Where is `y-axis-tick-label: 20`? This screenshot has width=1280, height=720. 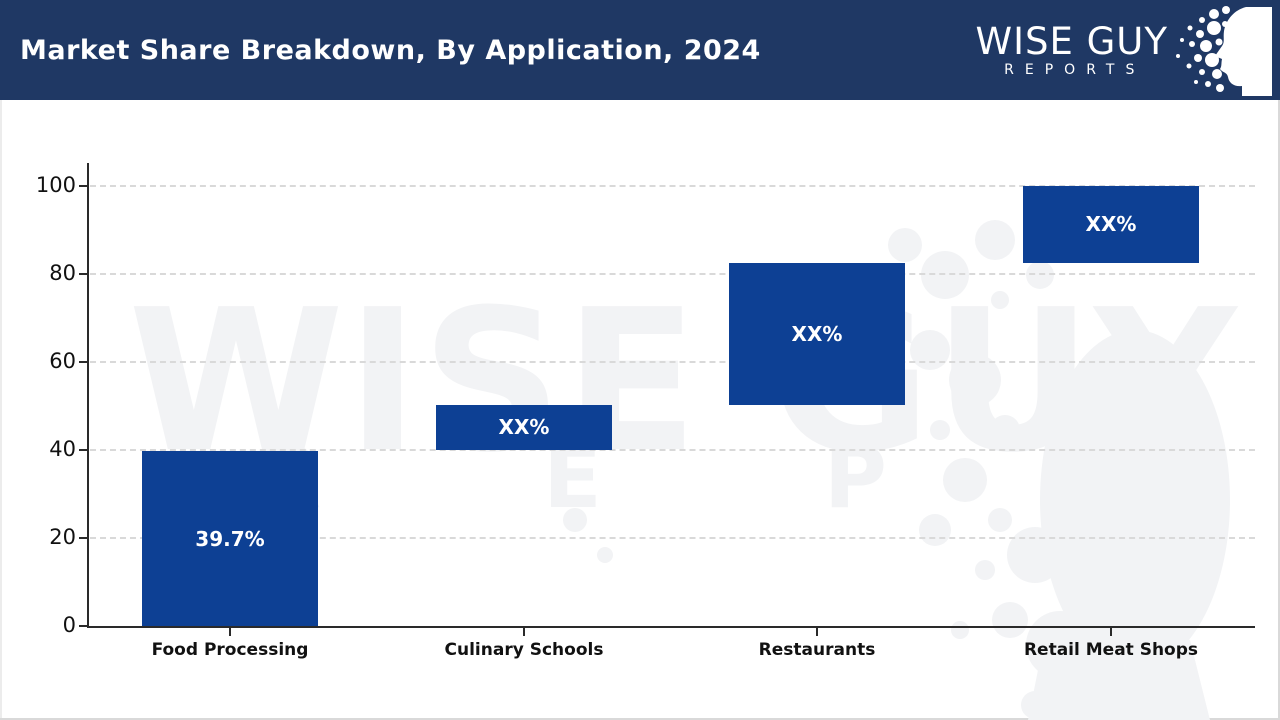 y-axis-tick-label: 20 is located at coordinates (62, 536).